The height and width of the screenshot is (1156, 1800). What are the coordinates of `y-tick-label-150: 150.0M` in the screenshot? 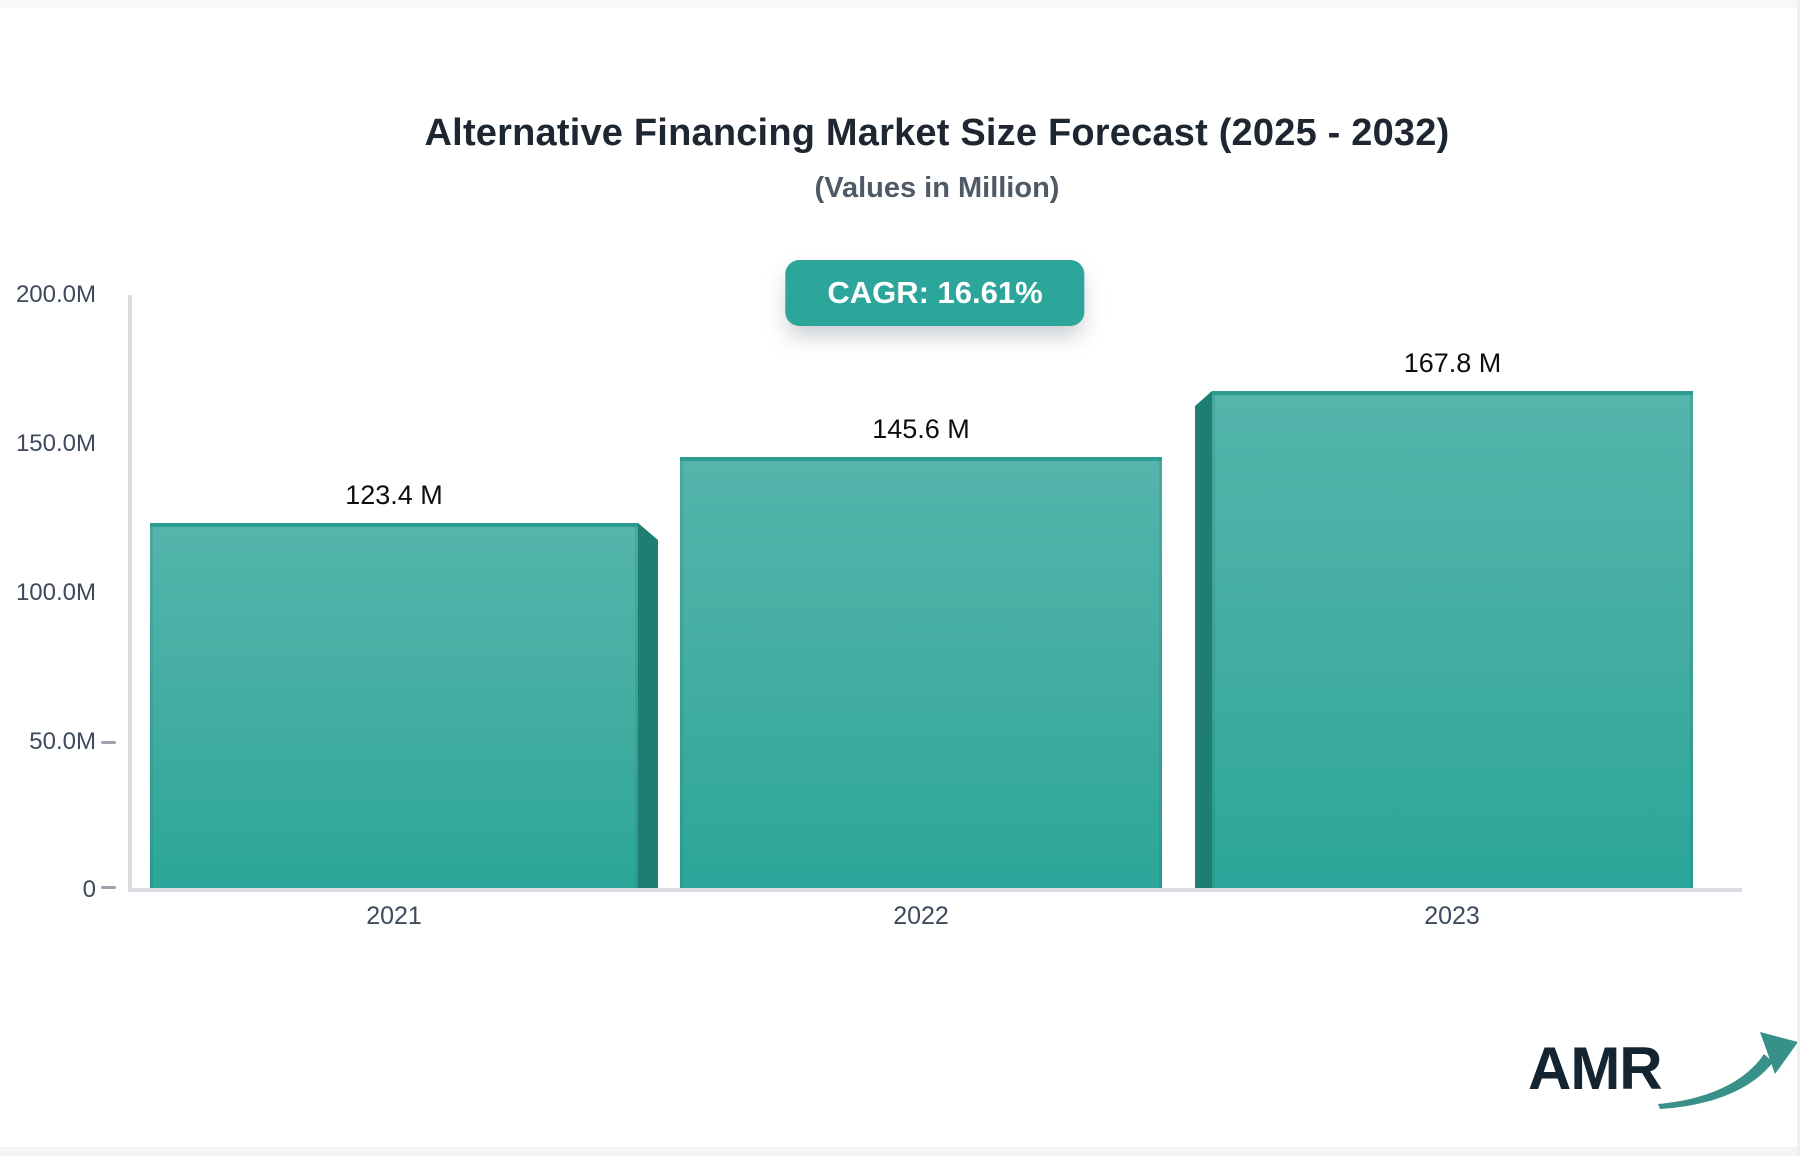 It's located at (55, 443).